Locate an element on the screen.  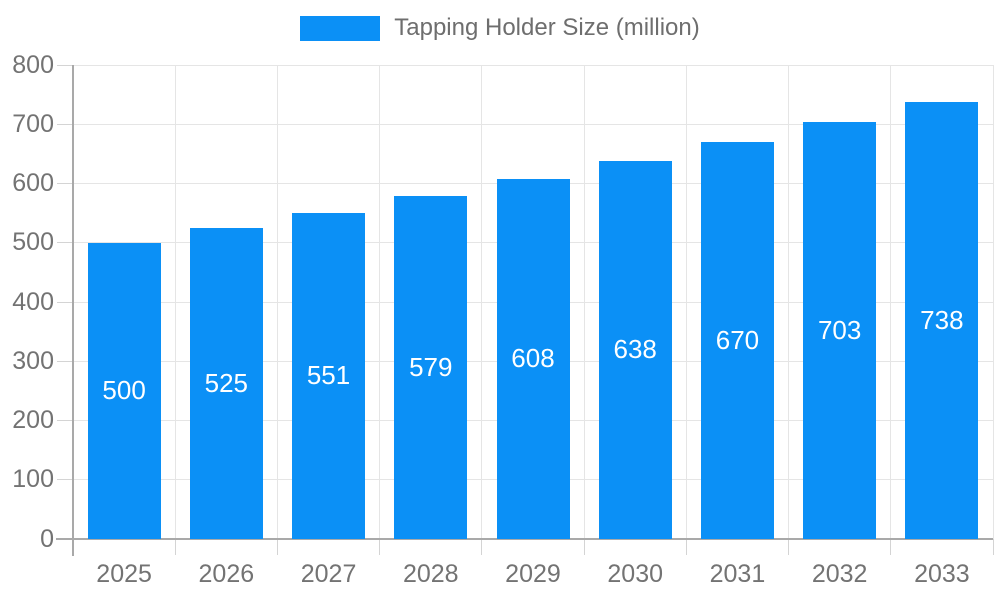
bar-2031: 670 is located at coordinates (737, 340).